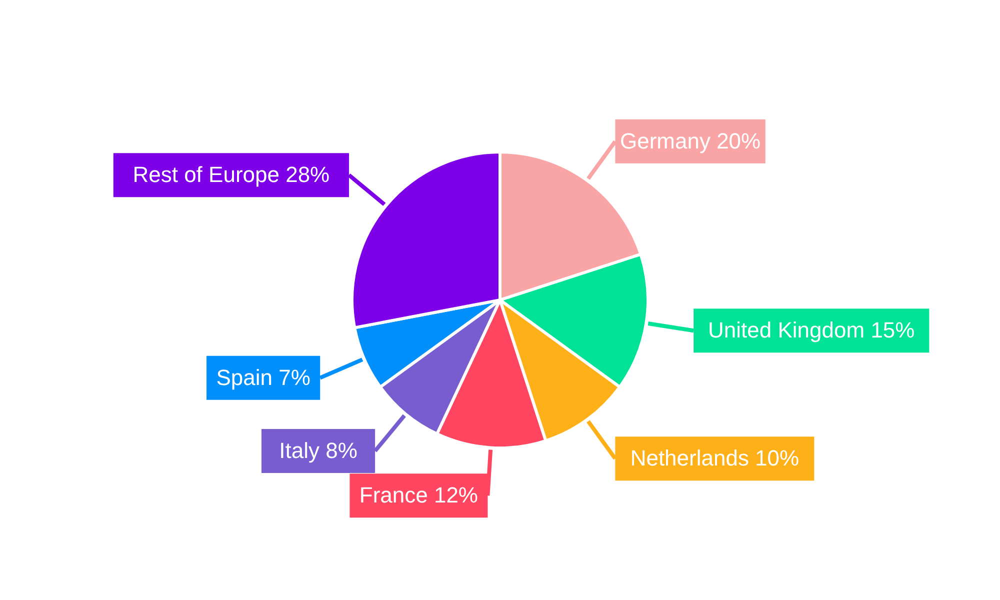 This screenshot has height=600, width=1000. I want to click on slice-label: Italy 8%, so click(318, 451).